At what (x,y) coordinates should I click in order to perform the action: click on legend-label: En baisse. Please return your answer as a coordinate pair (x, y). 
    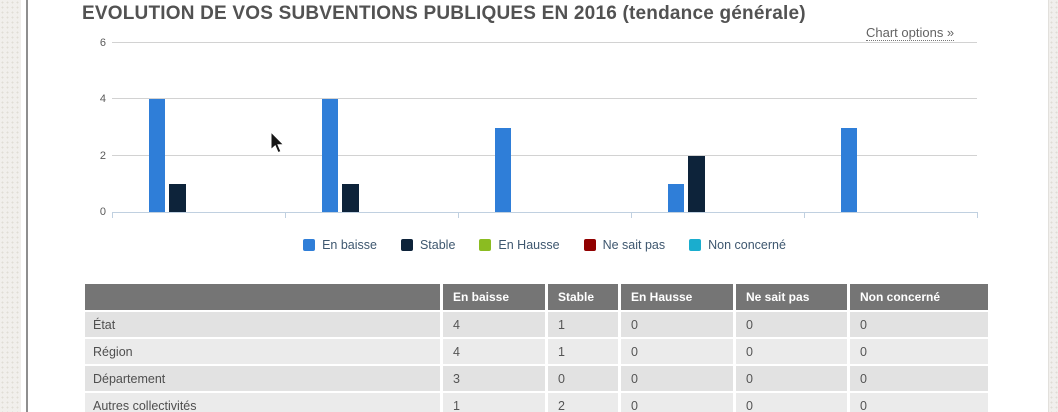
    Looking at the image, I should click on (349, 245).